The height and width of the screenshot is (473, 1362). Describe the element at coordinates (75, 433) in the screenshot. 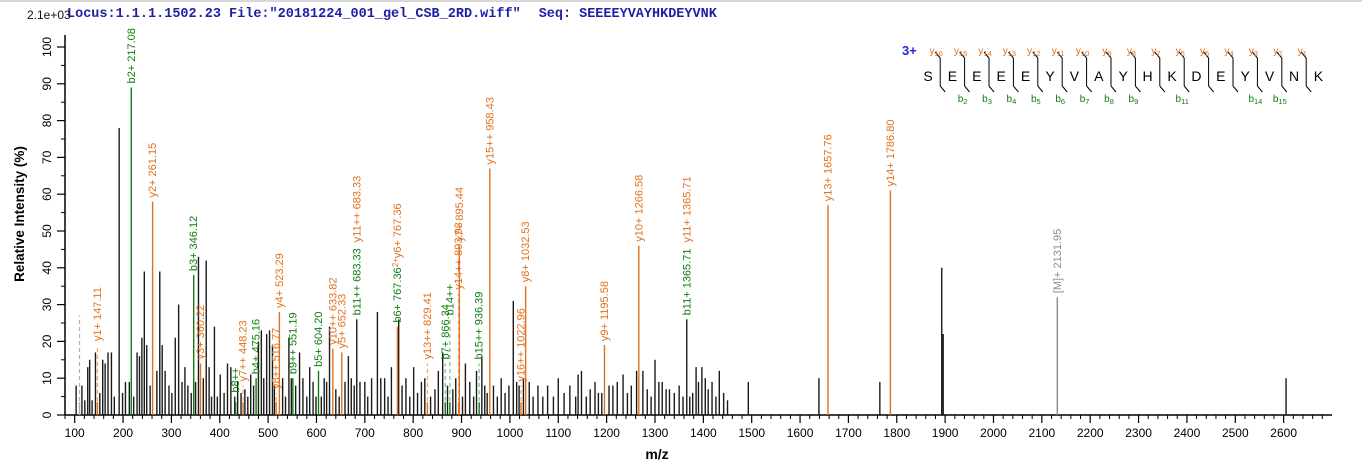

I see `x-tick-label: 100` at that location.